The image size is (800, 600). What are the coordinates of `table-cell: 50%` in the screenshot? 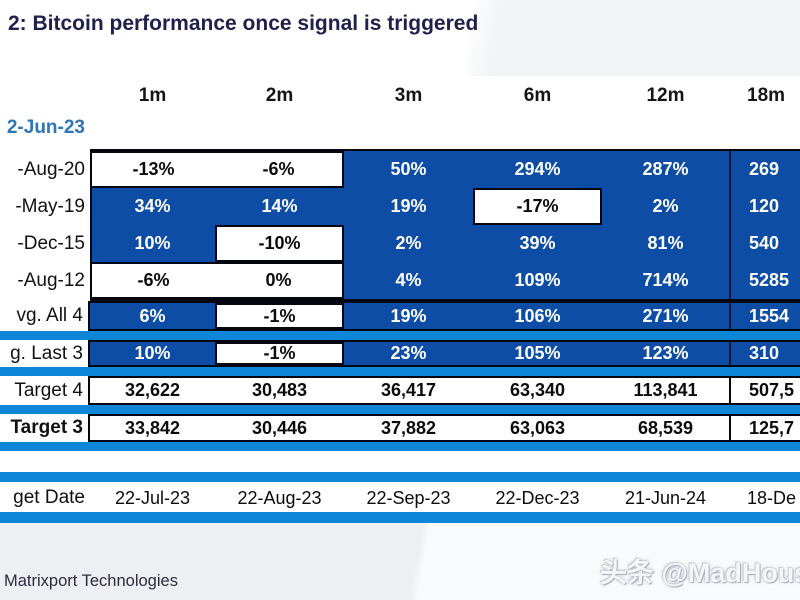 It's located at (408, 169).